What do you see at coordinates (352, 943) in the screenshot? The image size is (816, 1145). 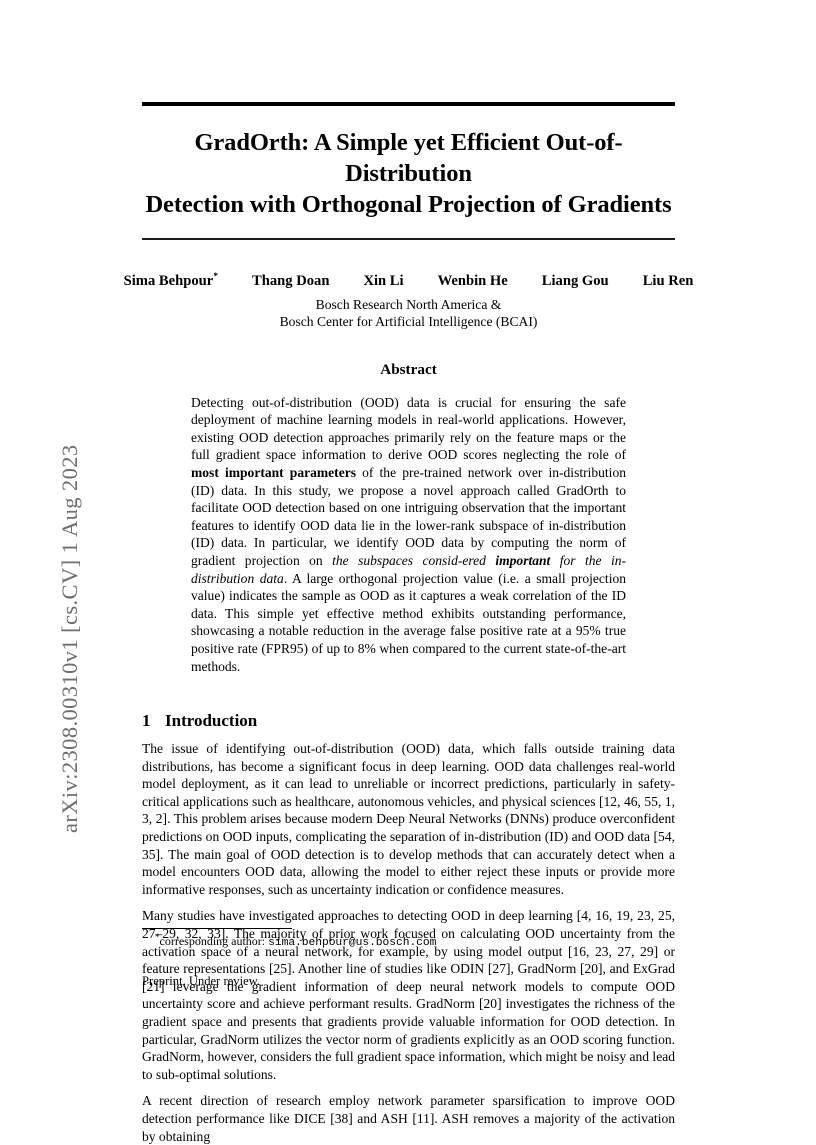 I see `corresponding-author-email: sima.behpour@us.bosch.com` at bounding box center [352, 943].